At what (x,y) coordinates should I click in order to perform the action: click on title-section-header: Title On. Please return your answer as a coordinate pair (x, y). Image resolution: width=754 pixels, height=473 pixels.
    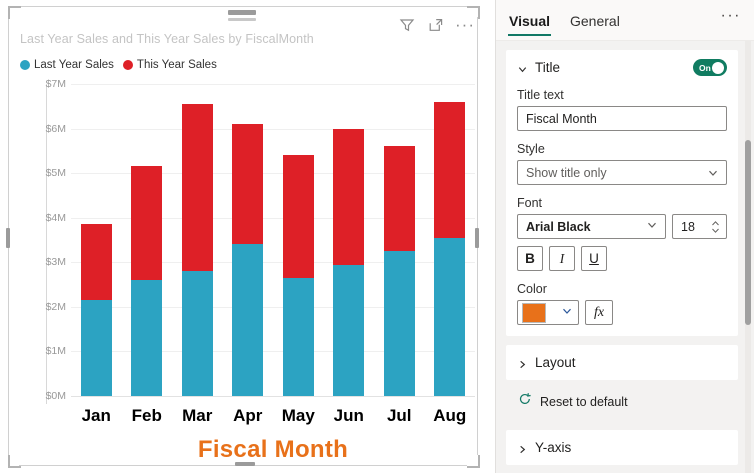
    Looking at the image, I should click on (622, 67).